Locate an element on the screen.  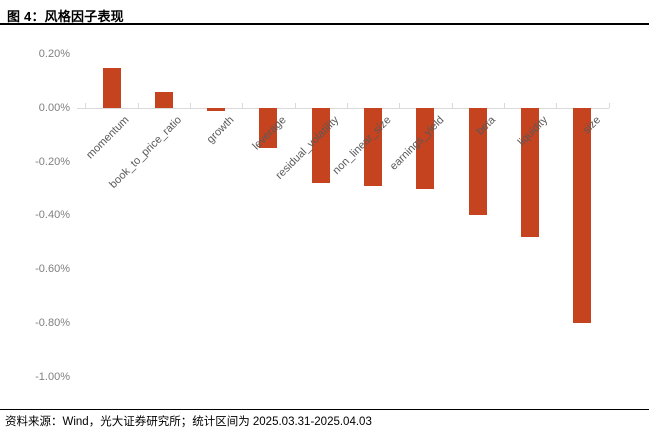
y-axis-label: -1.00% is located at coordinates (52, 377).